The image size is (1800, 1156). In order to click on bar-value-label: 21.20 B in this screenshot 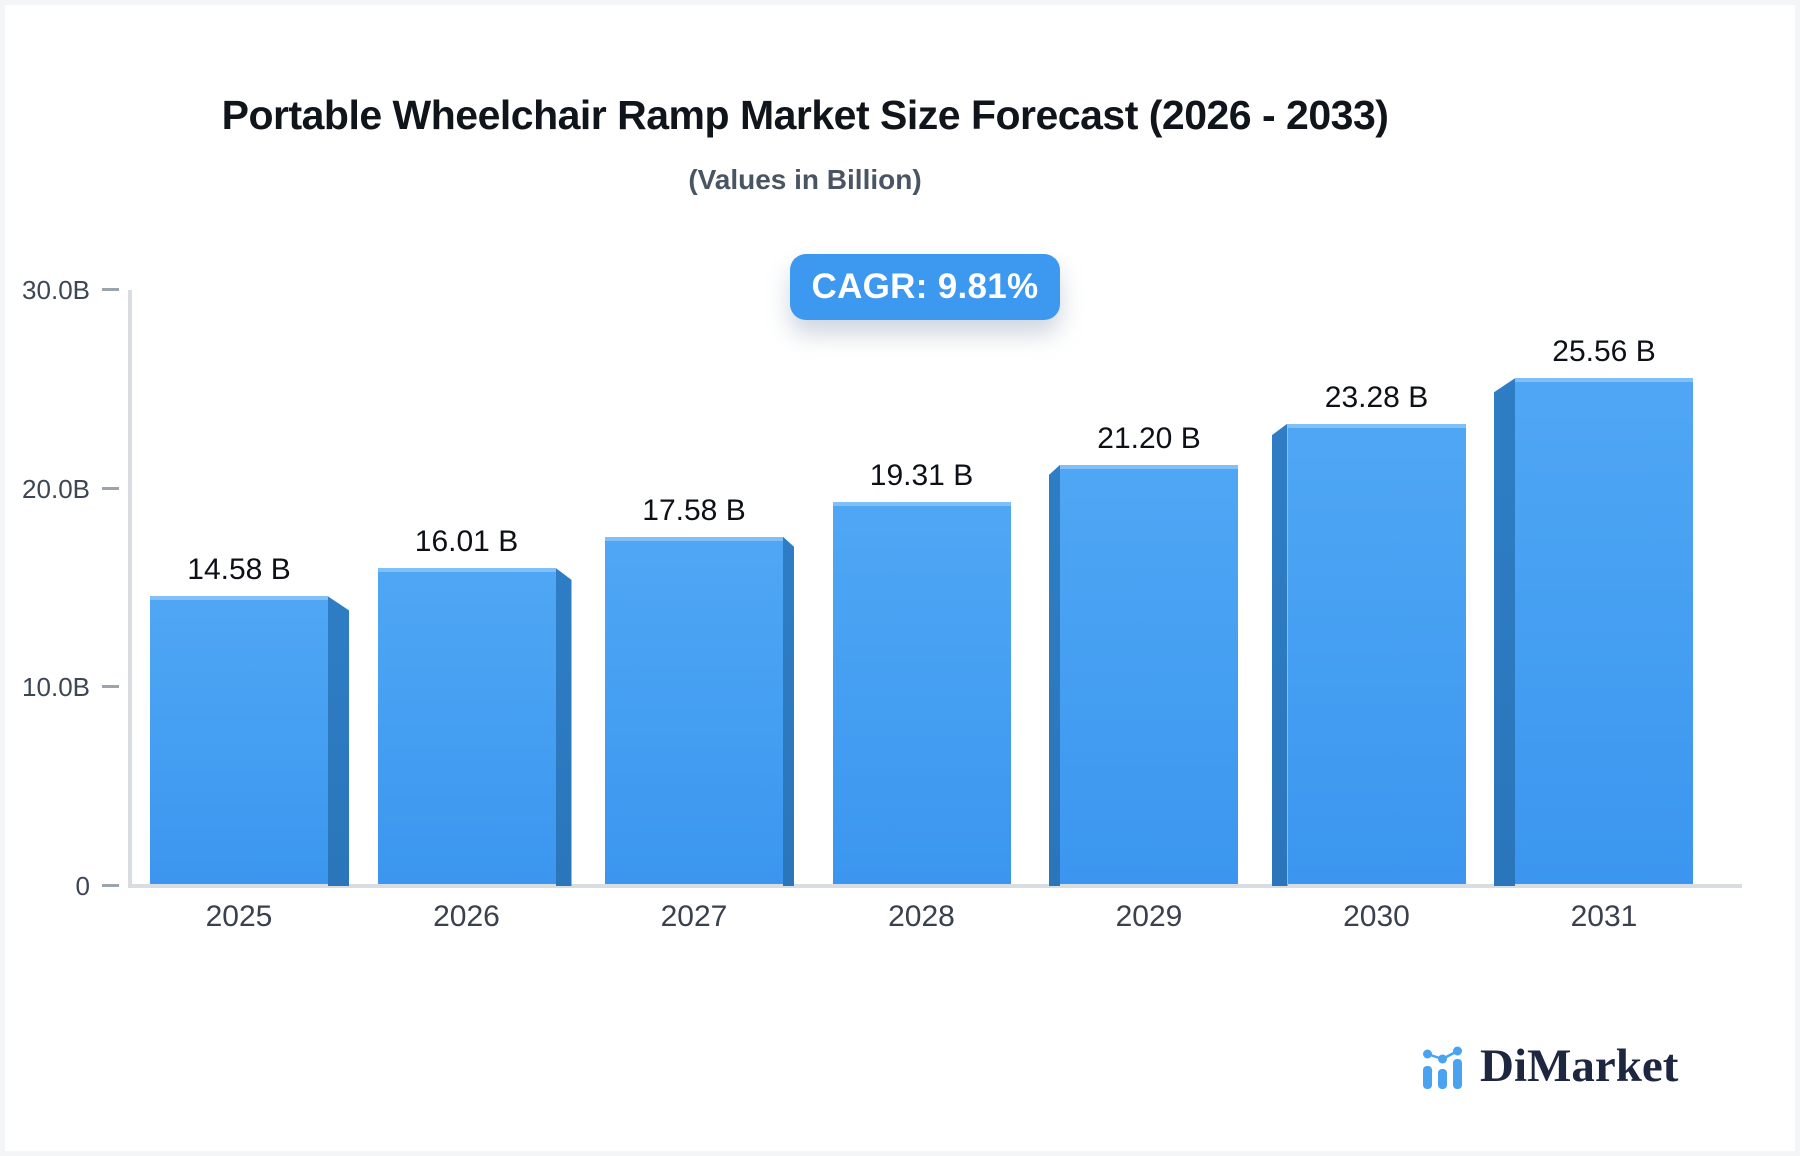, I will do `click(1149, 438)`.